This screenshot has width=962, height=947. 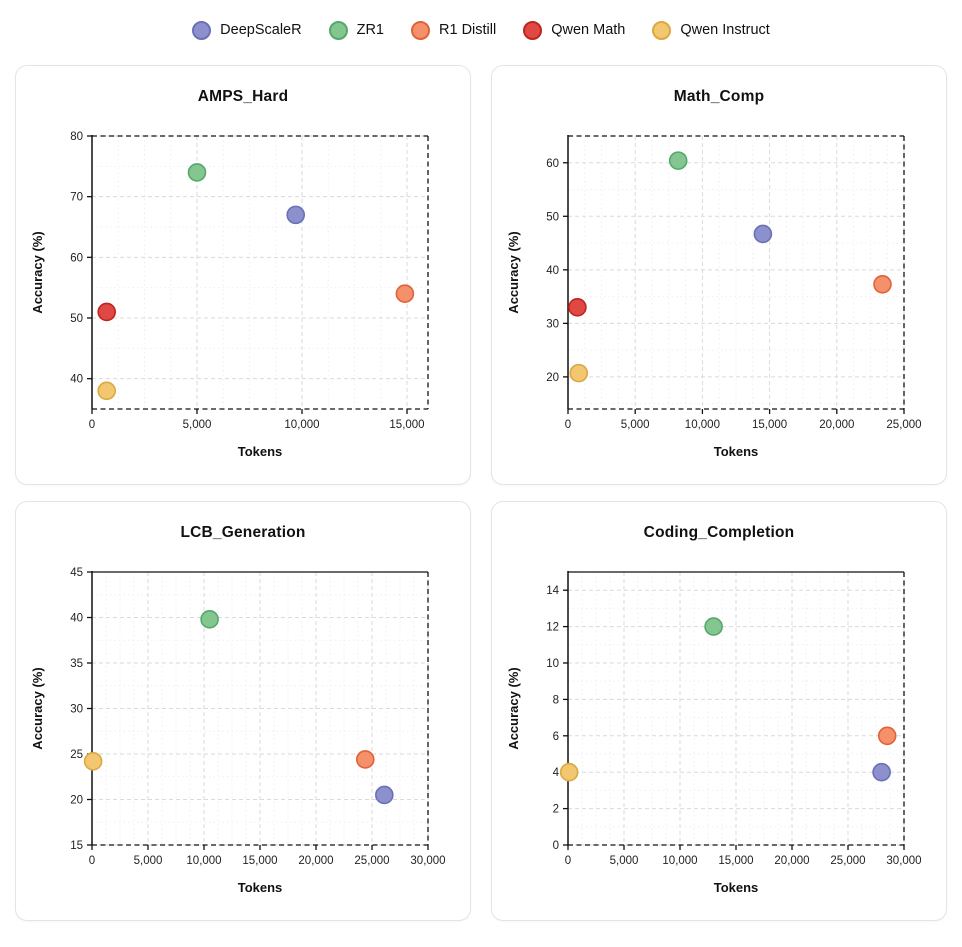 What do you see at coordinates (468, 30) in the screenshot?
I see `legend-label: R1 Distill` at bounding box center [468, 30].